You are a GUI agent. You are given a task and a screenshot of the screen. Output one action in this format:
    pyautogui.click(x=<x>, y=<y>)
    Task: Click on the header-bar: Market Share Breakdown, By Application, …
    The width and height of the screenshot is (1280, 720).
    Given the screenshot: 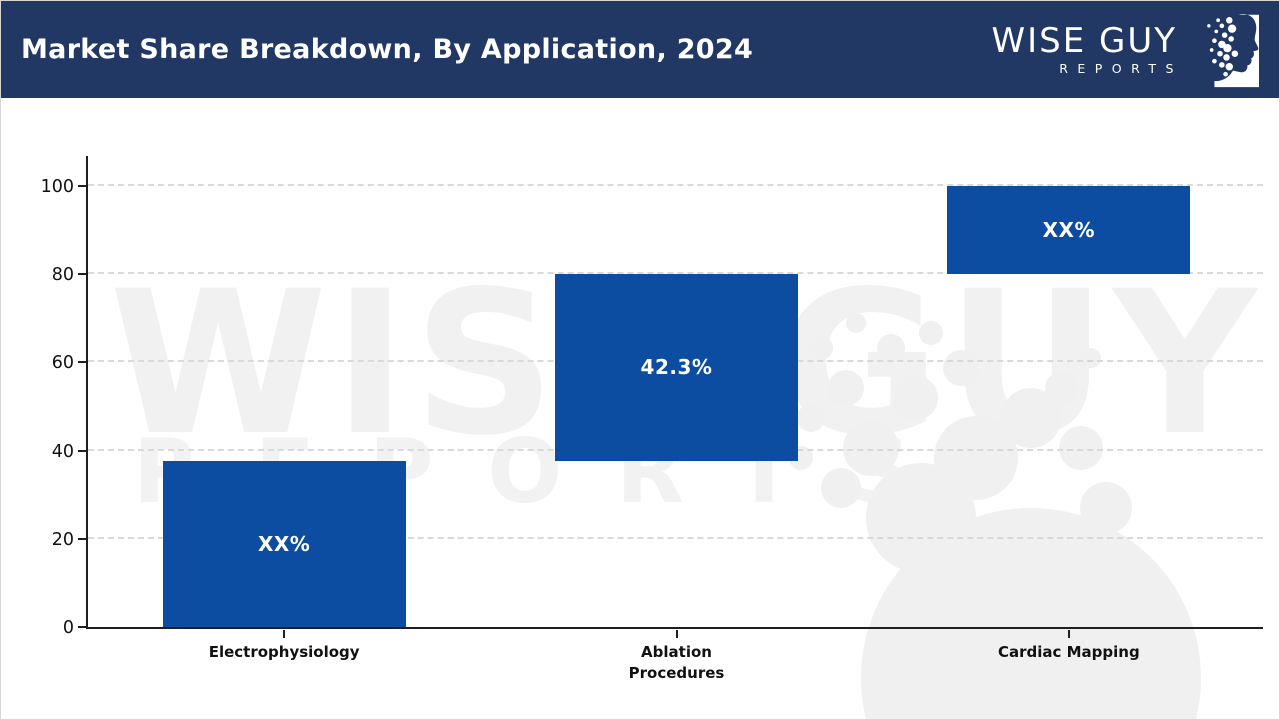 What is the action you would take?
    pyautogui.click(x=640, y=49)
    